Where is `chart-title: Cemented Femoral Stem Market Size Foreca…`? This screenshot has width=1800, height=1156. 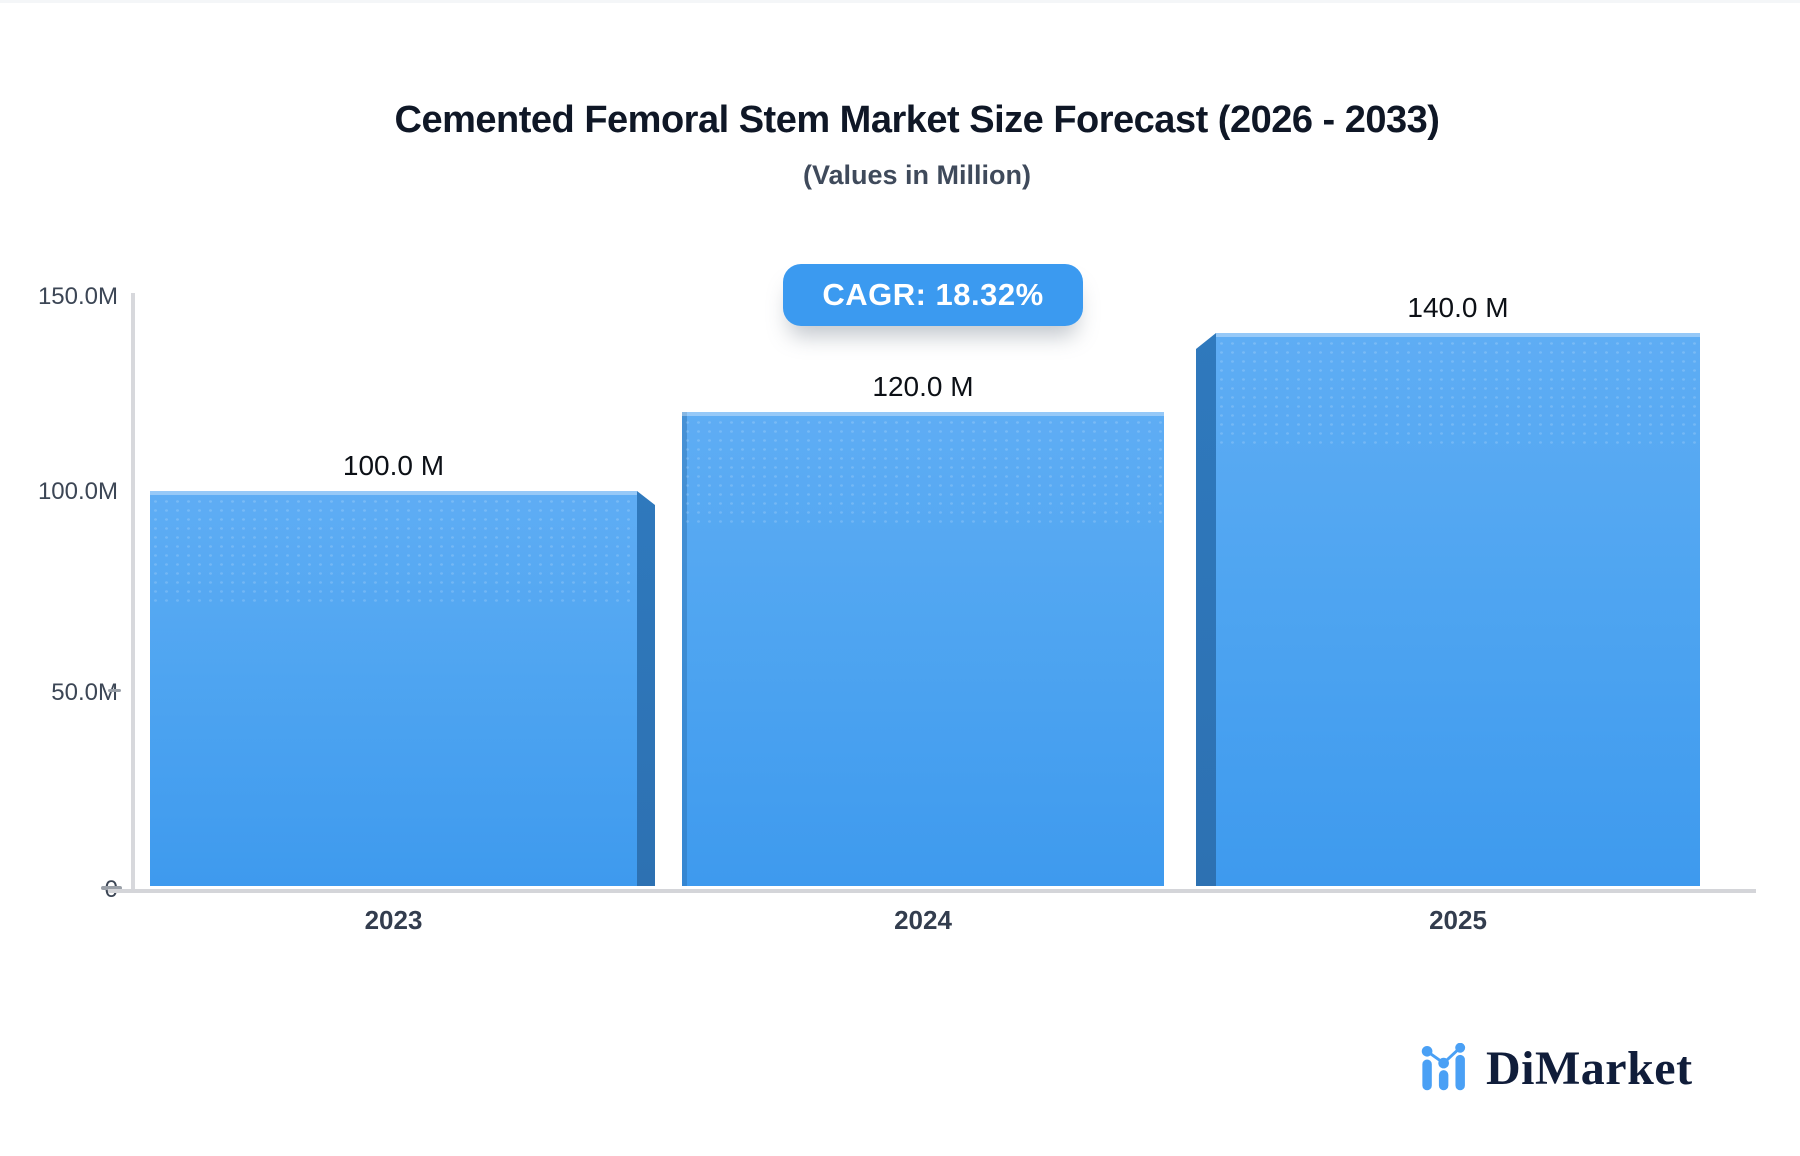 chart-title: Cemented Femoral Stem Market Size Foreca… is located at coordinates (917, 120).